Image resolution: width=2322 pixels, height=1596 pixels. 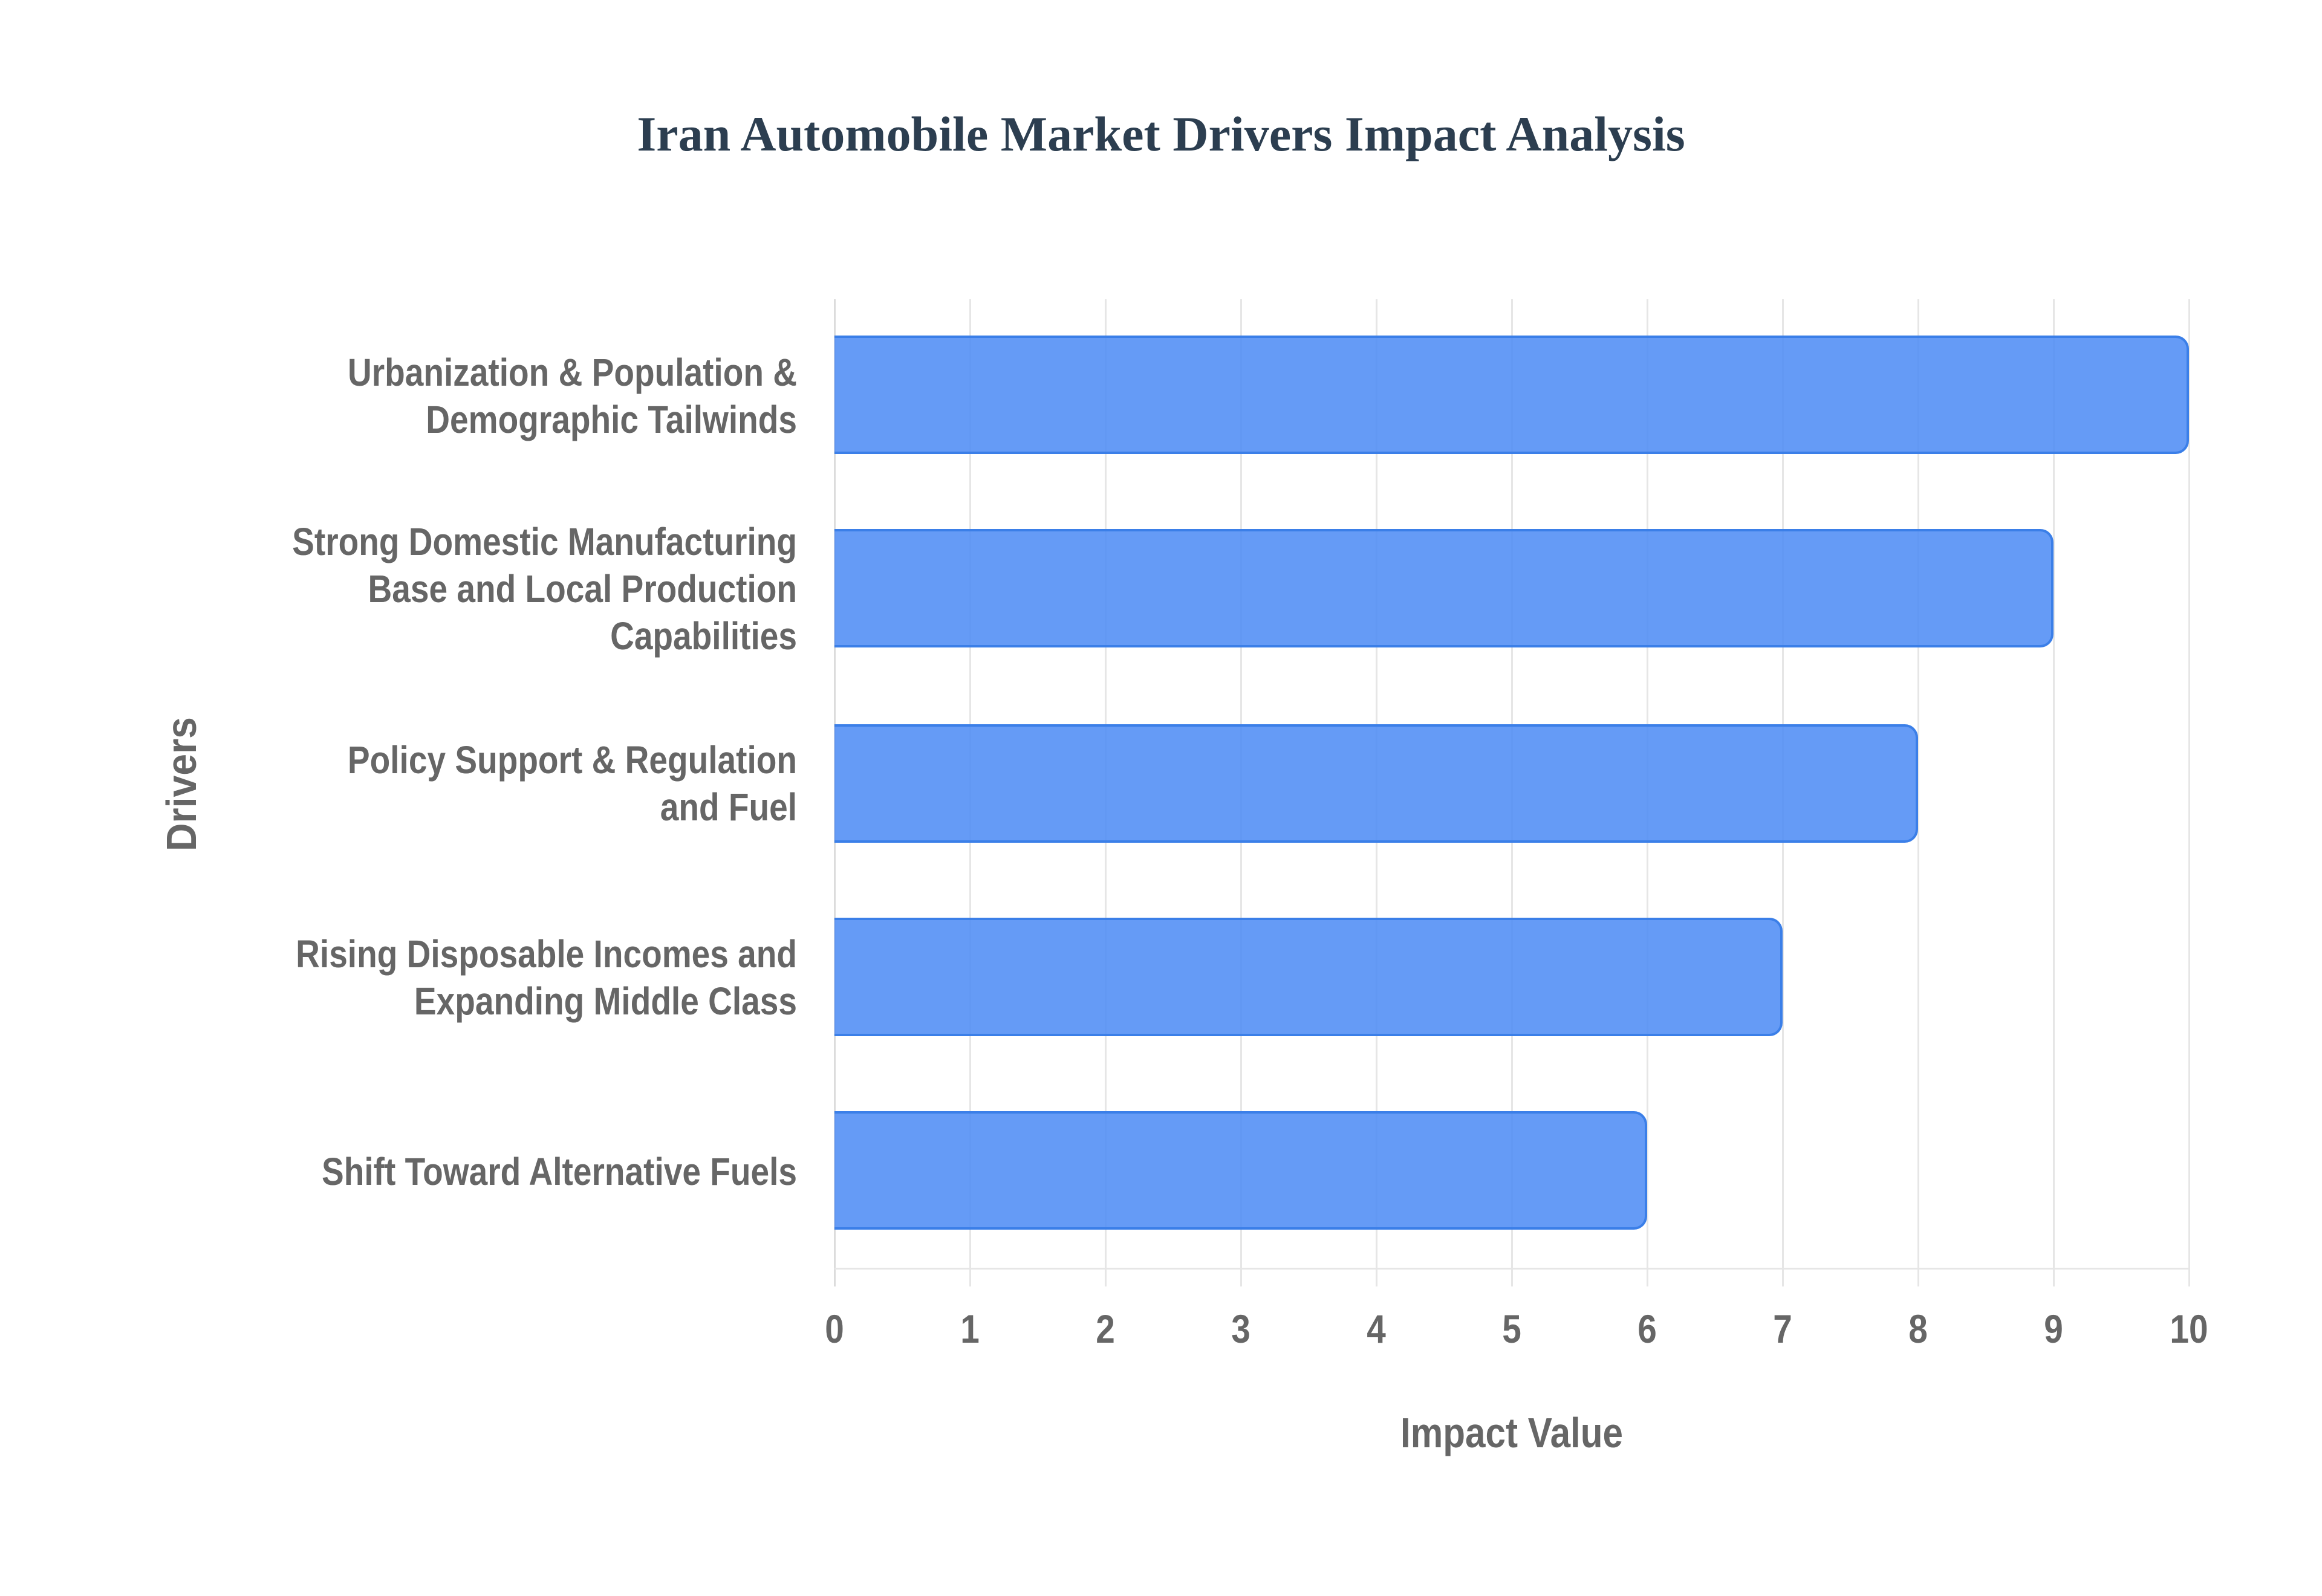 What do you see at coordinates (2053, 1328) in the screenshot?
I see `x-tick-9: 9` at bounding box center [2053, 1328].